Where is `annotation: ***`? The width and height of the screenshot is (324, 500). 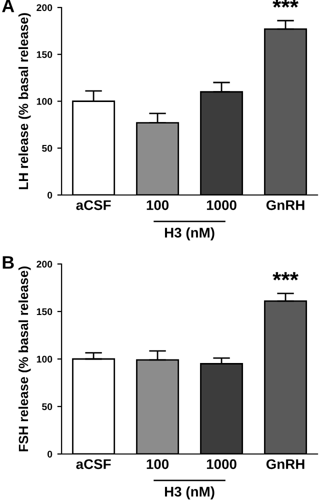 annotation: *** is located at coordinates (285, 276).